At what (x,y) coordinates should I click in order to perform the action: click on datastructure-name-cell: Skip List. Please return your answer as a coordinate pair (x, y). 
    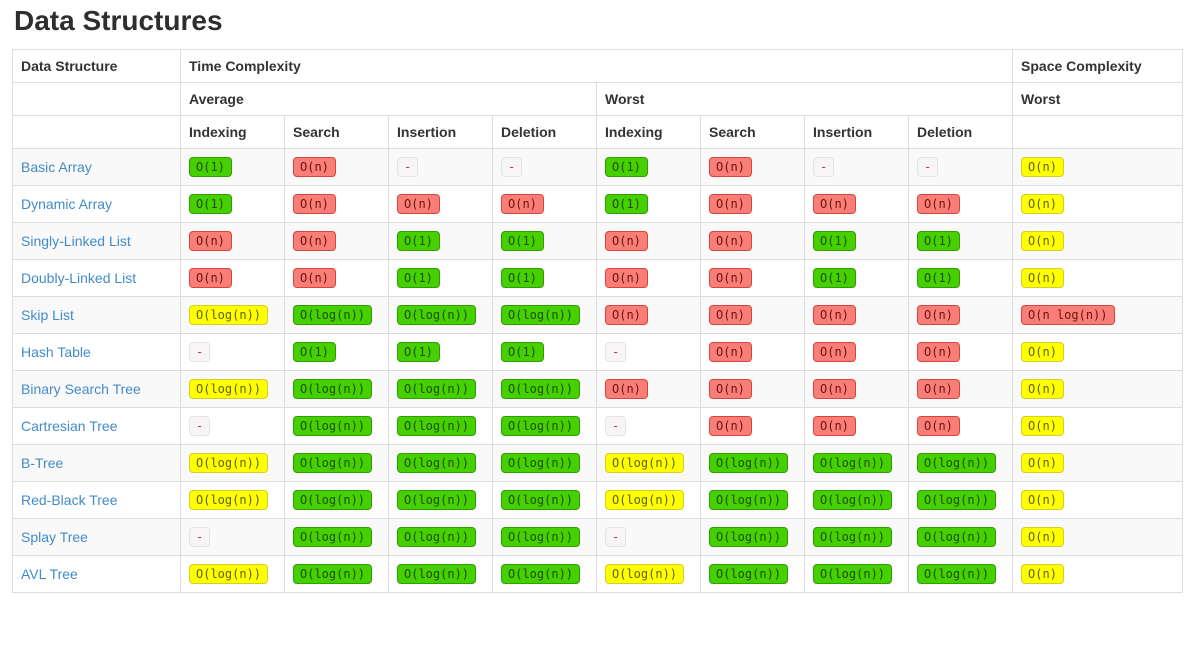
    Looking at the image, I should click on (96, 315).